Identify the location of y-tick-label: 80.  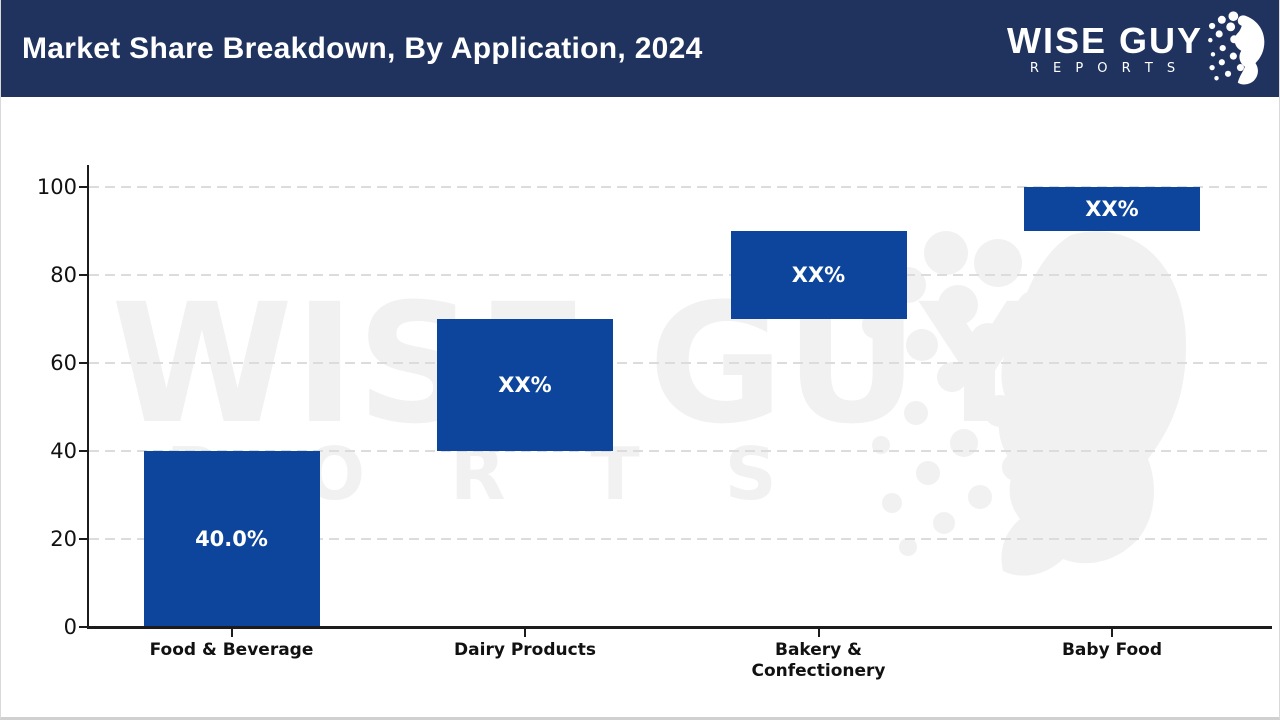
(63, 275).